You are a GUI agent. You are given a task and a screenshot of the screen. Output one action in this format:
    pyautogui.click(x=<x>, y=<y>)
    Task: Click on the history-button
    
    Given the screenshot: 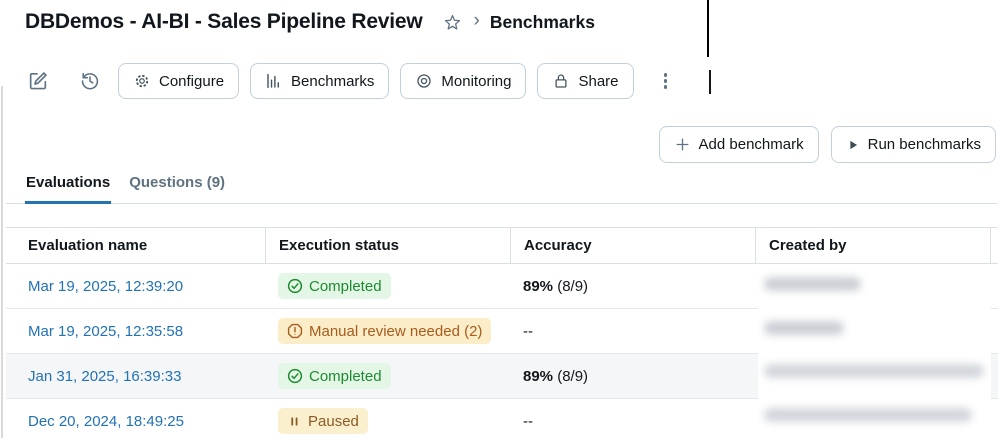 What is the action you would take?
    pyautogui.click(x=90, y=81)
    